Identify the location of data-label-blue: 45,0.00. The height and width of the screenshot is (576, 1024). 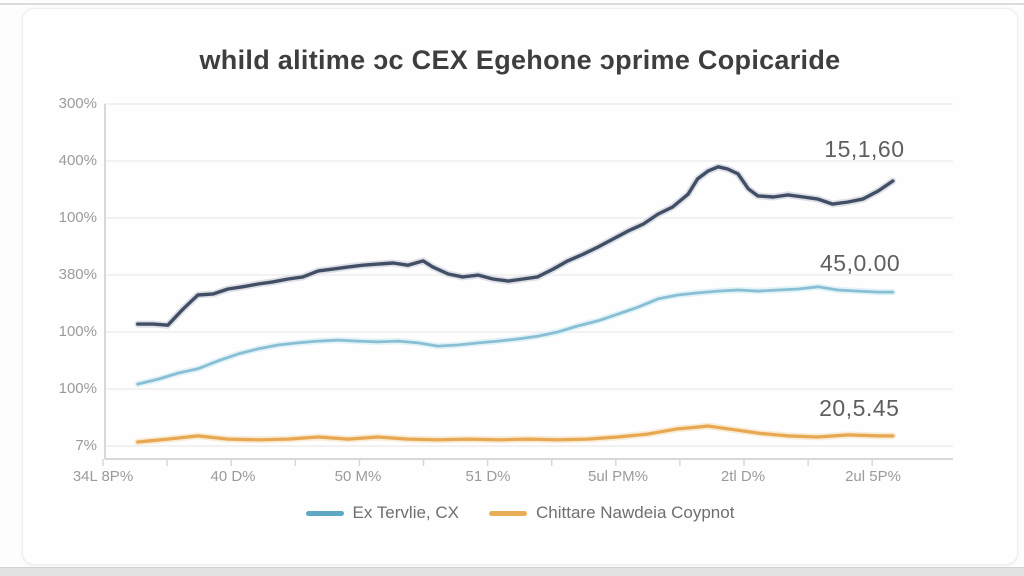
(860, 263).